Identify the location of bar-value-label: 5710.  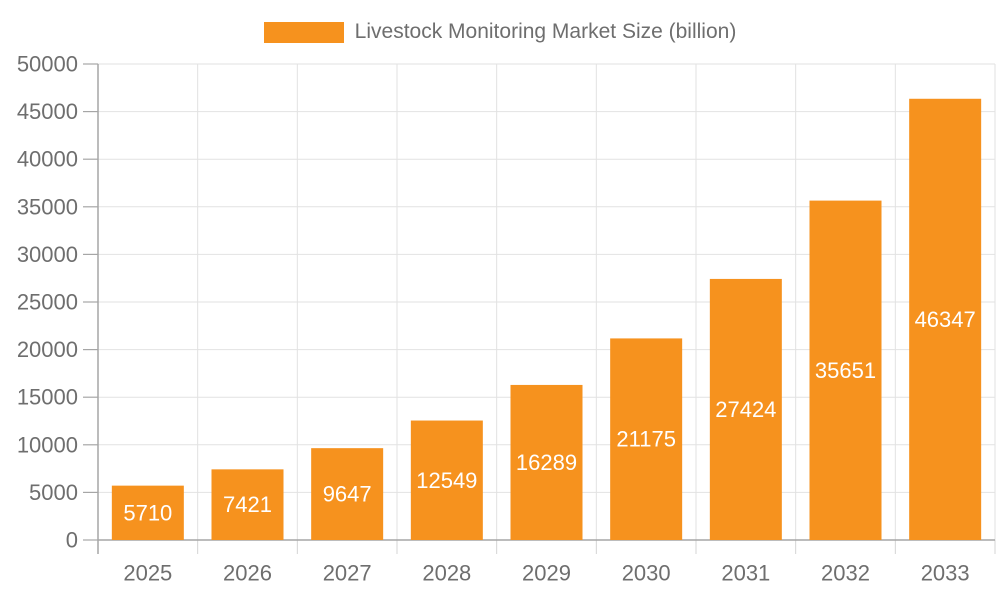
(147, 512).